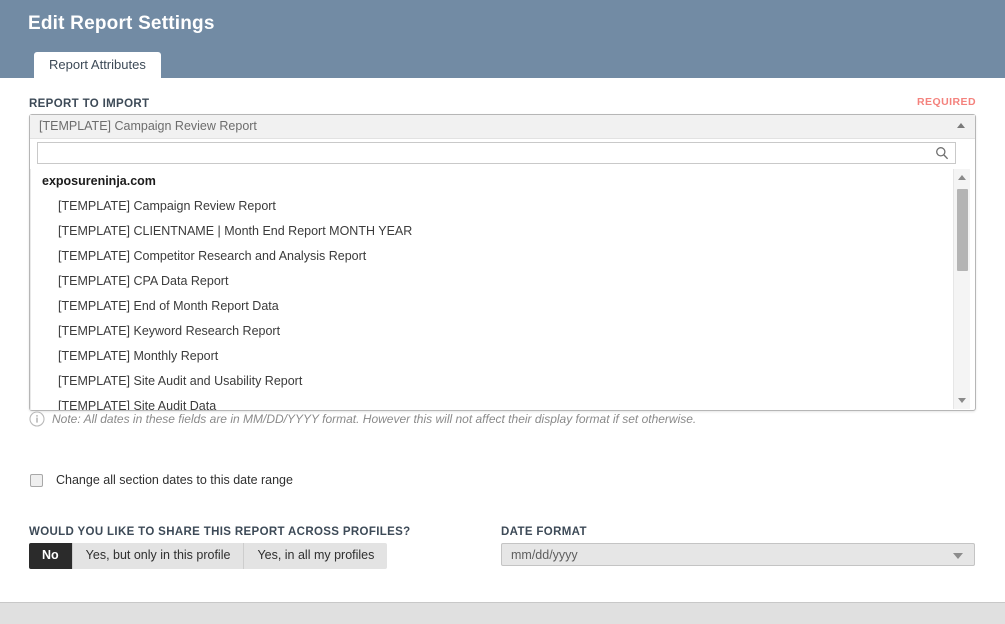  Describe the element at coordinates (36, 480) in the screenshot. I see `change-section-dates-checkbox` at that location.